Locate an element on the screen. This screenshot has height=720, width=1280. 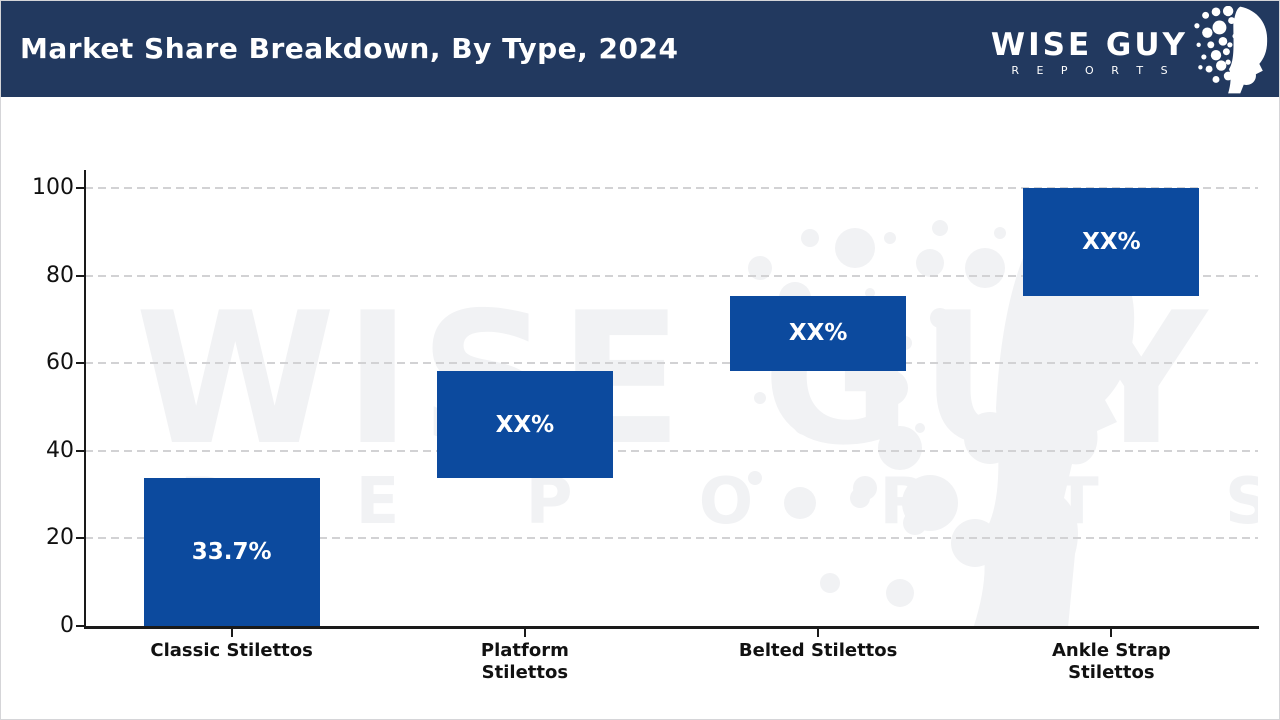
x-axis-spine is located at coordinates (671, 627).